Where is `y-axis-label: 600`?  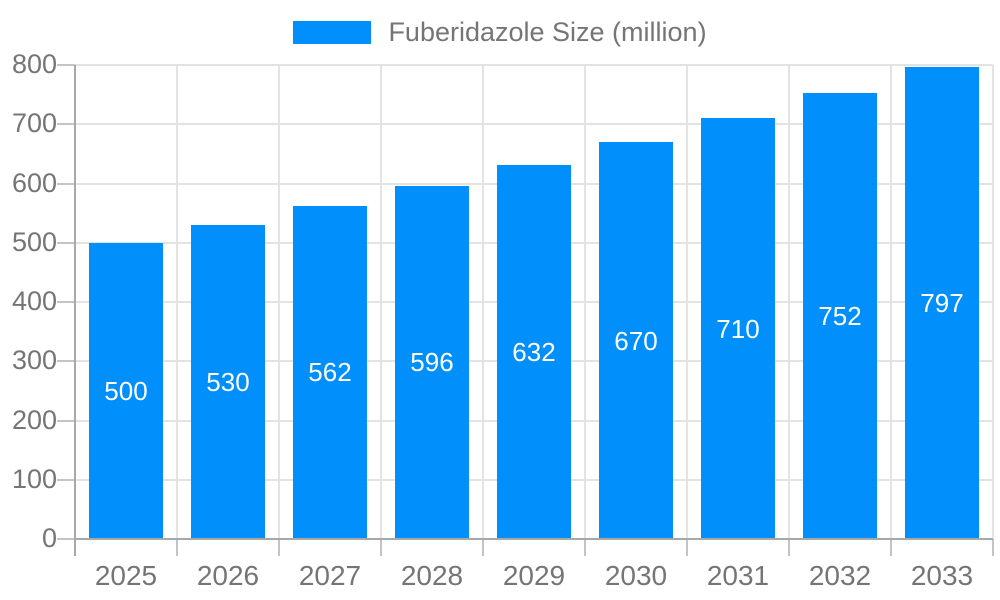
y-axis-label: 600 is located at coordinates (34, 182).